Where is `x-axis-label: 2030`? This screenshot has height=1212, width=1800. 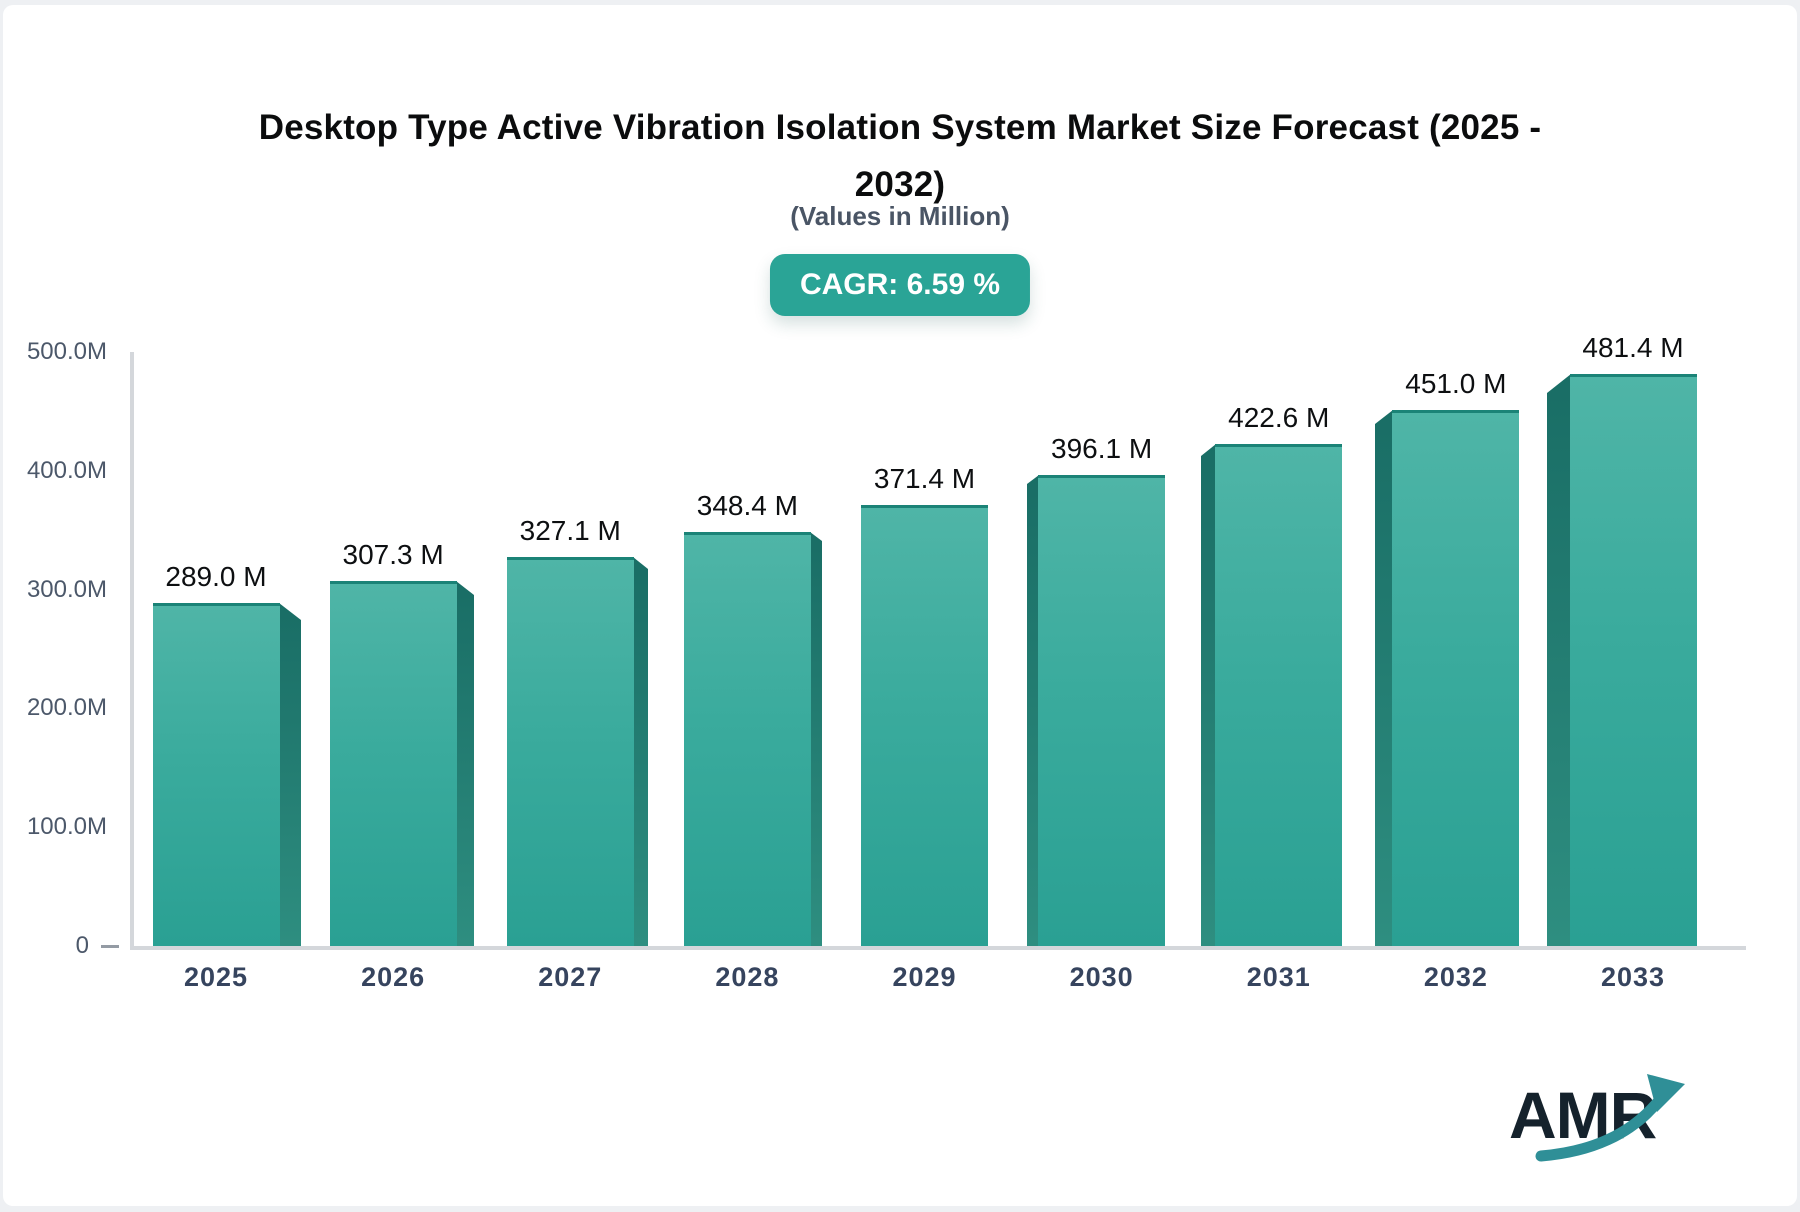
x-axis-label: 2030 is located at coordinates (1101, 977).